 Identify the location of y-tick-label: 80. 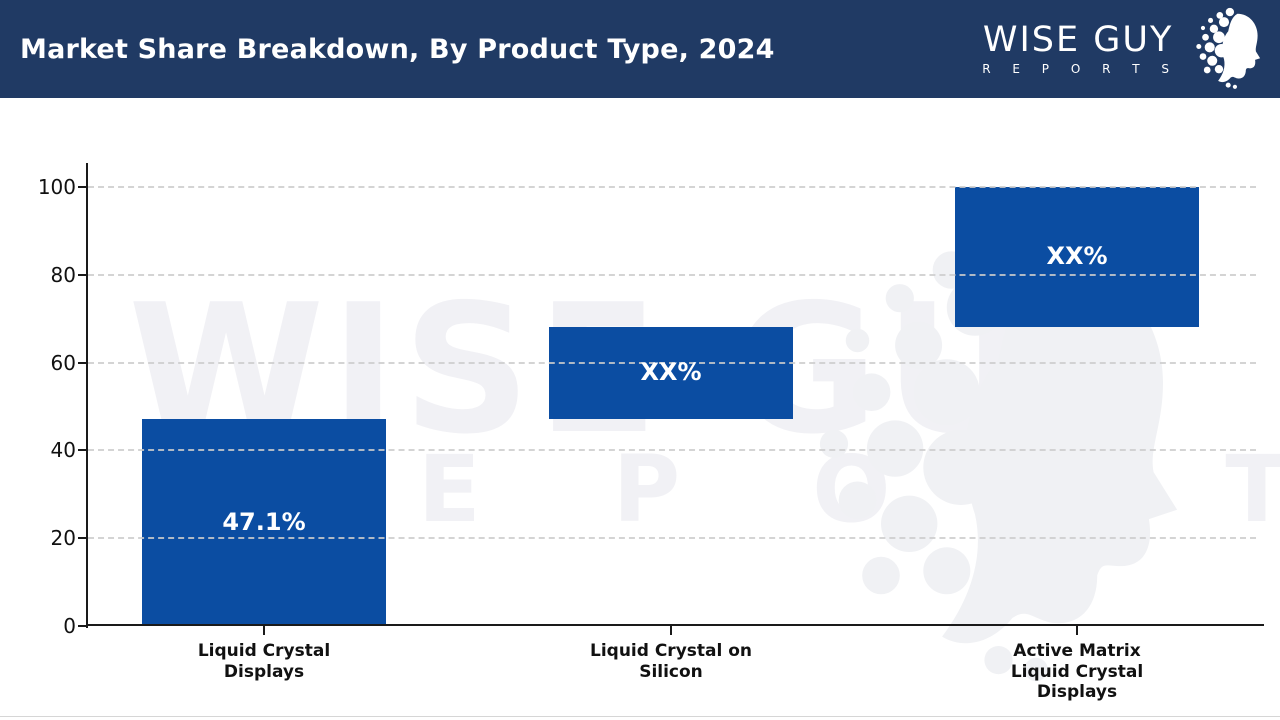
(63, 274).